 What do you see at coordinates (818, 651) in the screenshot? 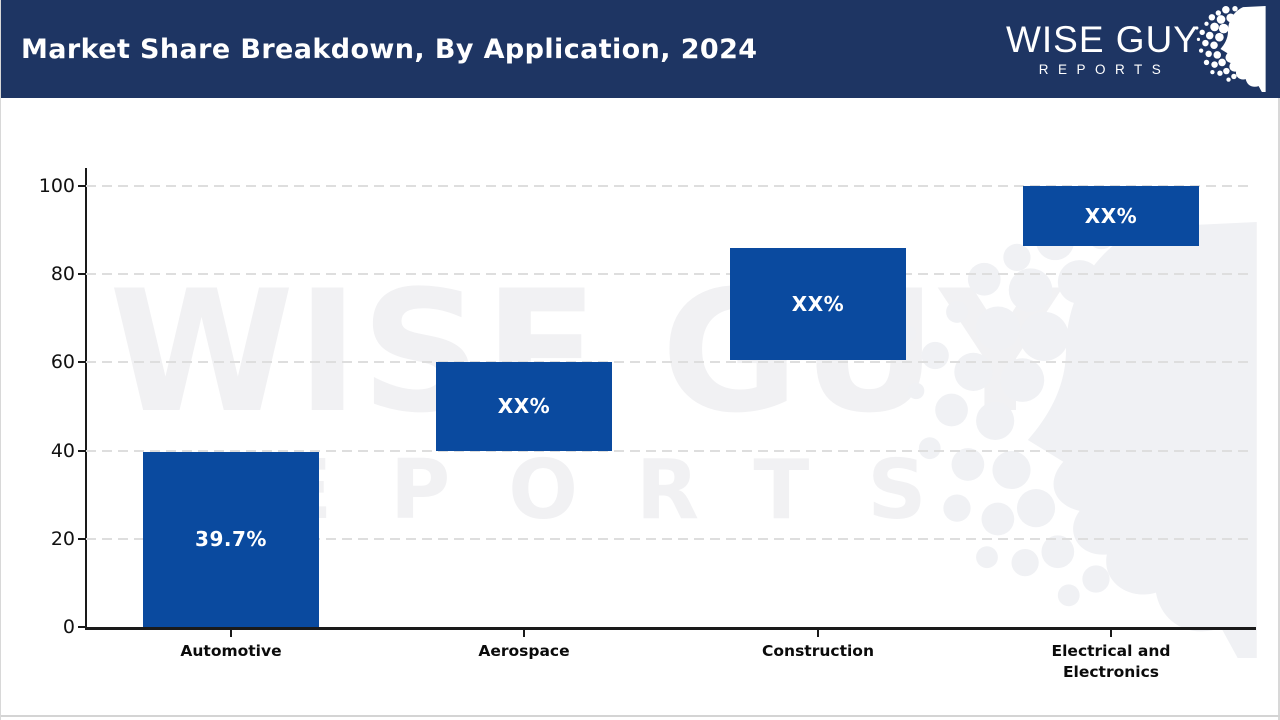
I see `x-category-label-2: Construction` at bounding box center [818, 651].